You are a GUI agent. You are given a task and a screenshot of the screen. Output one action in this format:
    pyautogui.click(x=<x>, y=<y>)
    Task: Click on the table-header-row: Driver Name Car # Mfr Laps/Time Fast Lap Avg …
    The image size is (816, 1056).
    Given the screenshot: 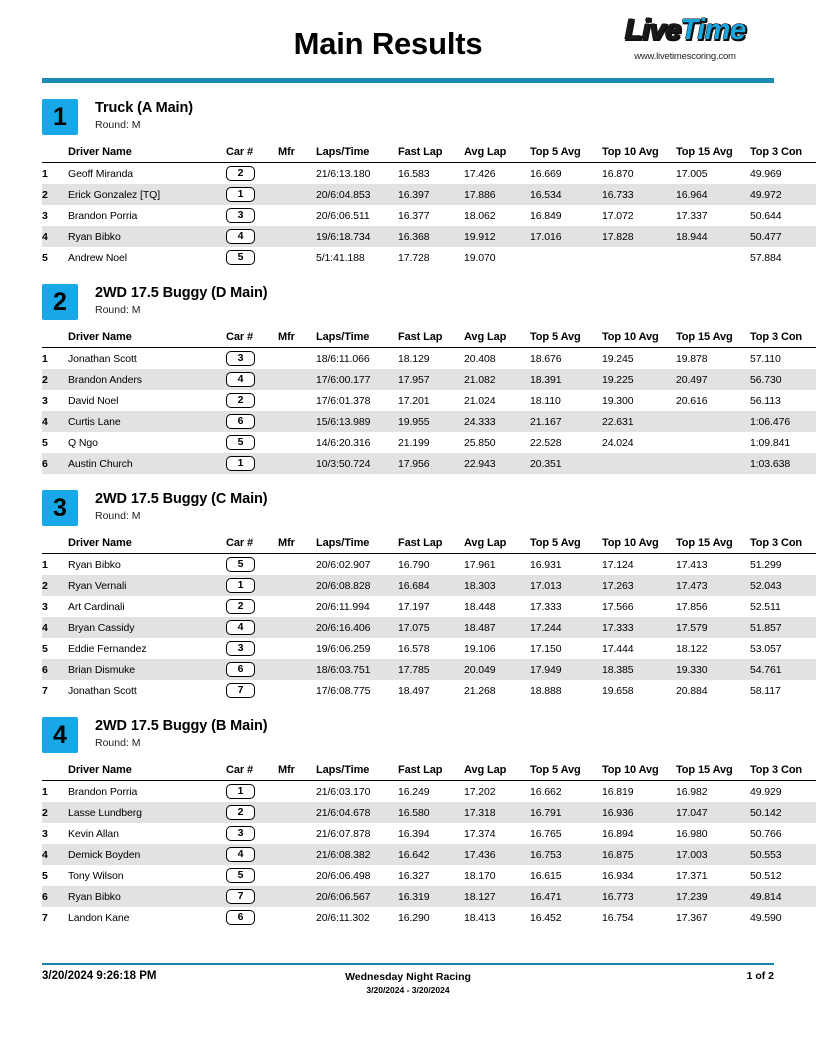 What is the action you would take?
    pyautogui.click(x=429, y=154)
    